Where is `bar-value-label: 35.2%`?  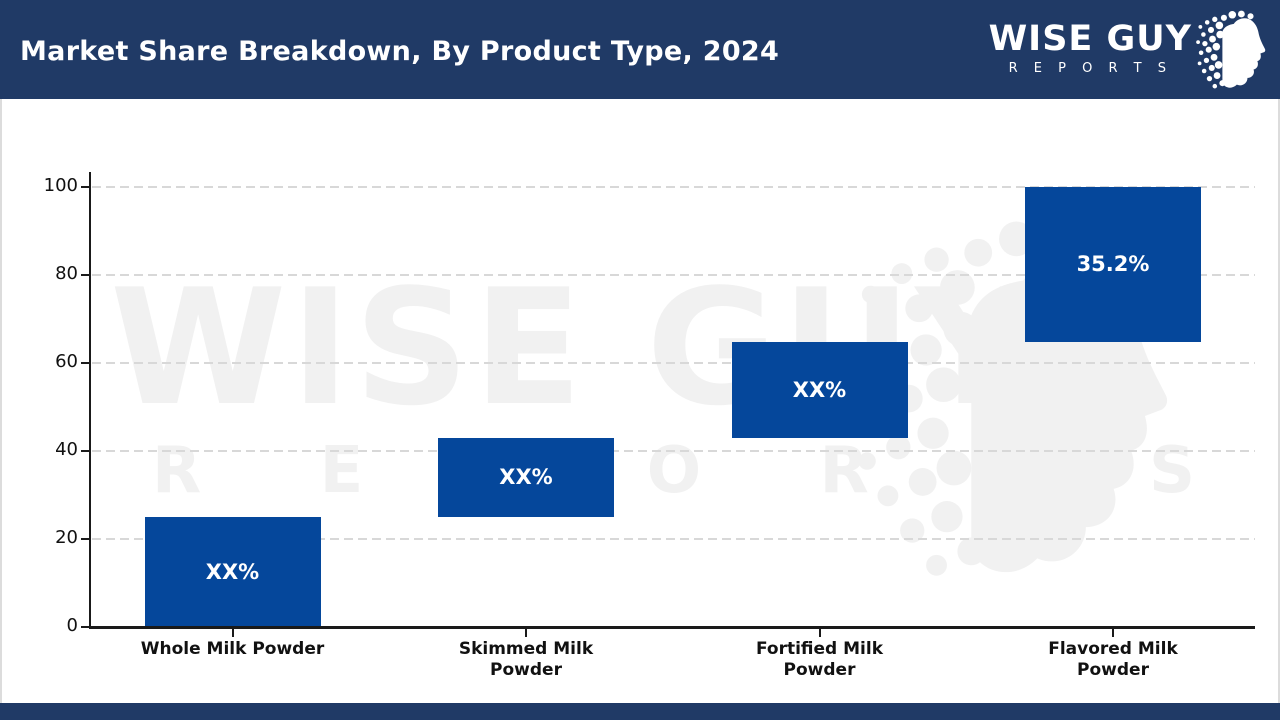
bar-value-label: 35.2% is located at coordinates (1113, 264).